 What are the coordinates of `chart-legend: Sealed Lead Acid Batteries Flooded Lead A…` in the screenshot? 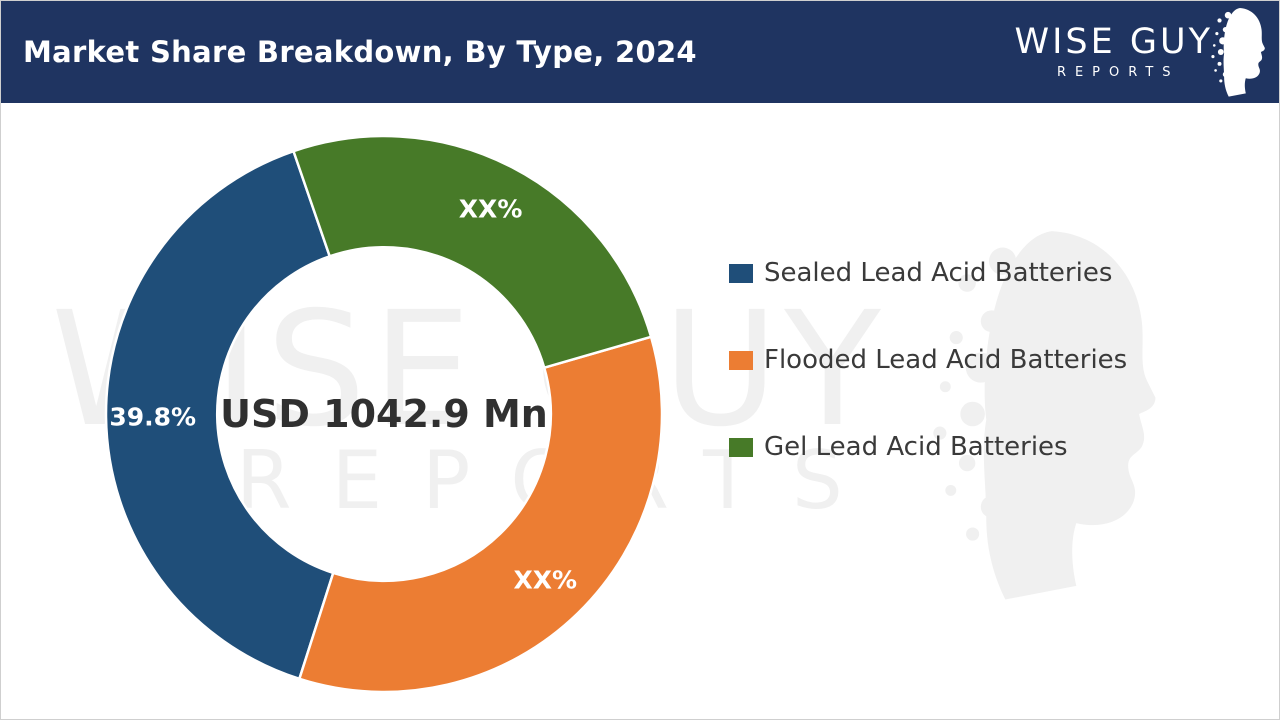 It's located at (928, 388).